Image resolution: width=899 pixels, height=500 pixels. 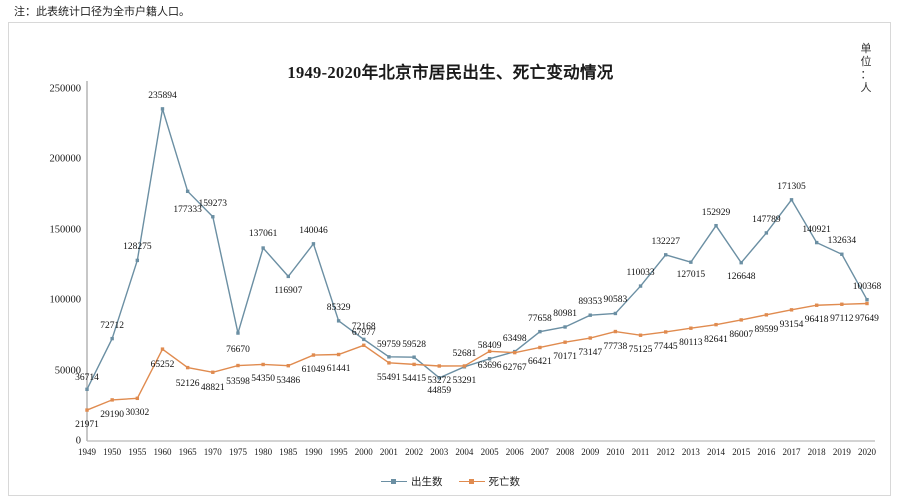 What do you see at coordinates (137, 247) in the screenshot?
I see `data-value-label: 128275` at bounding box center [137, 247].